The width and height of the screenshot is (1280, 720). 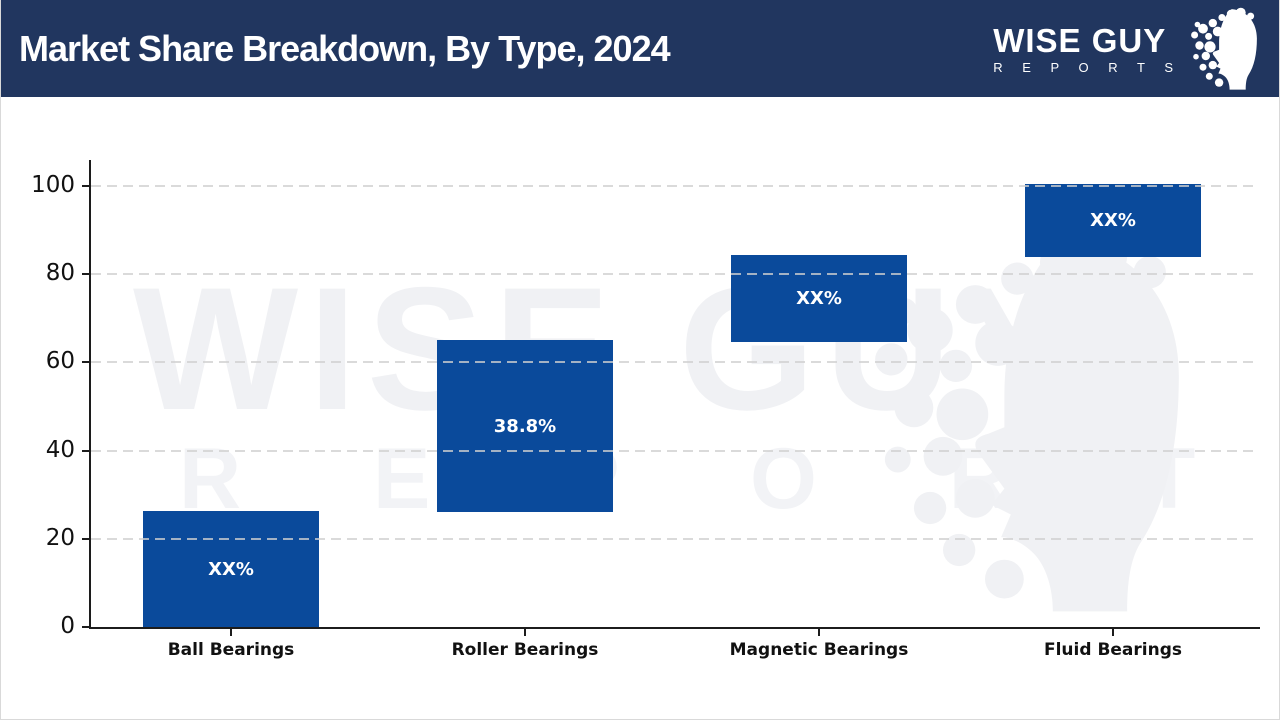 What do you see at coordinates (674, 628) in the screenshot?
I see `x-axis-line` at bounding box center [674, 628].